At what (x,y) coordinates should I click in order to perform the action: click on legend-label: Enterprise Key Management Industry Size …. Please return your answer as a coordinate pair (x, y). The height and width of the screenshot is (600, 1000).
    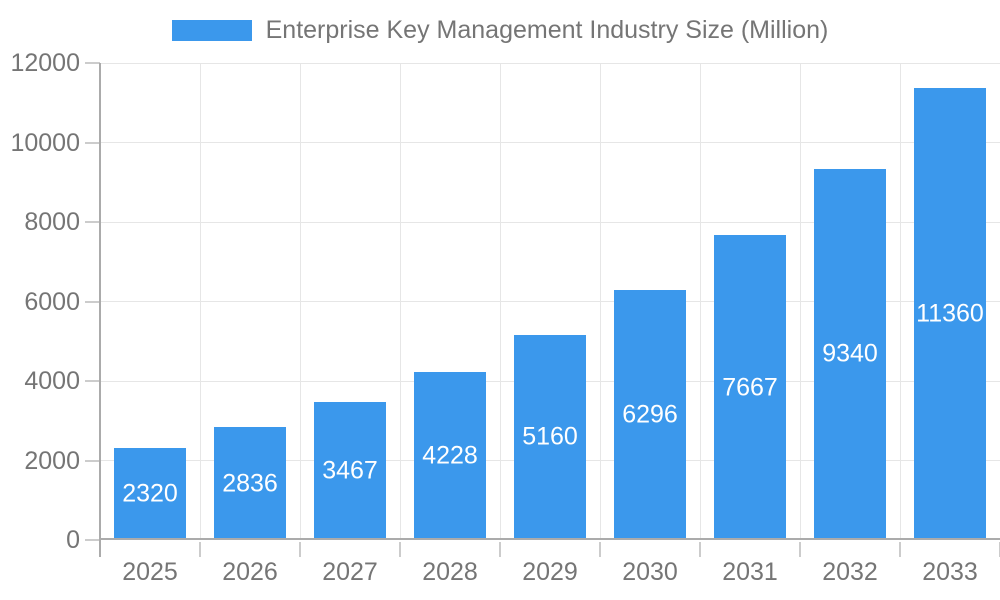
    Looking at the image, I should click on (547, 30).